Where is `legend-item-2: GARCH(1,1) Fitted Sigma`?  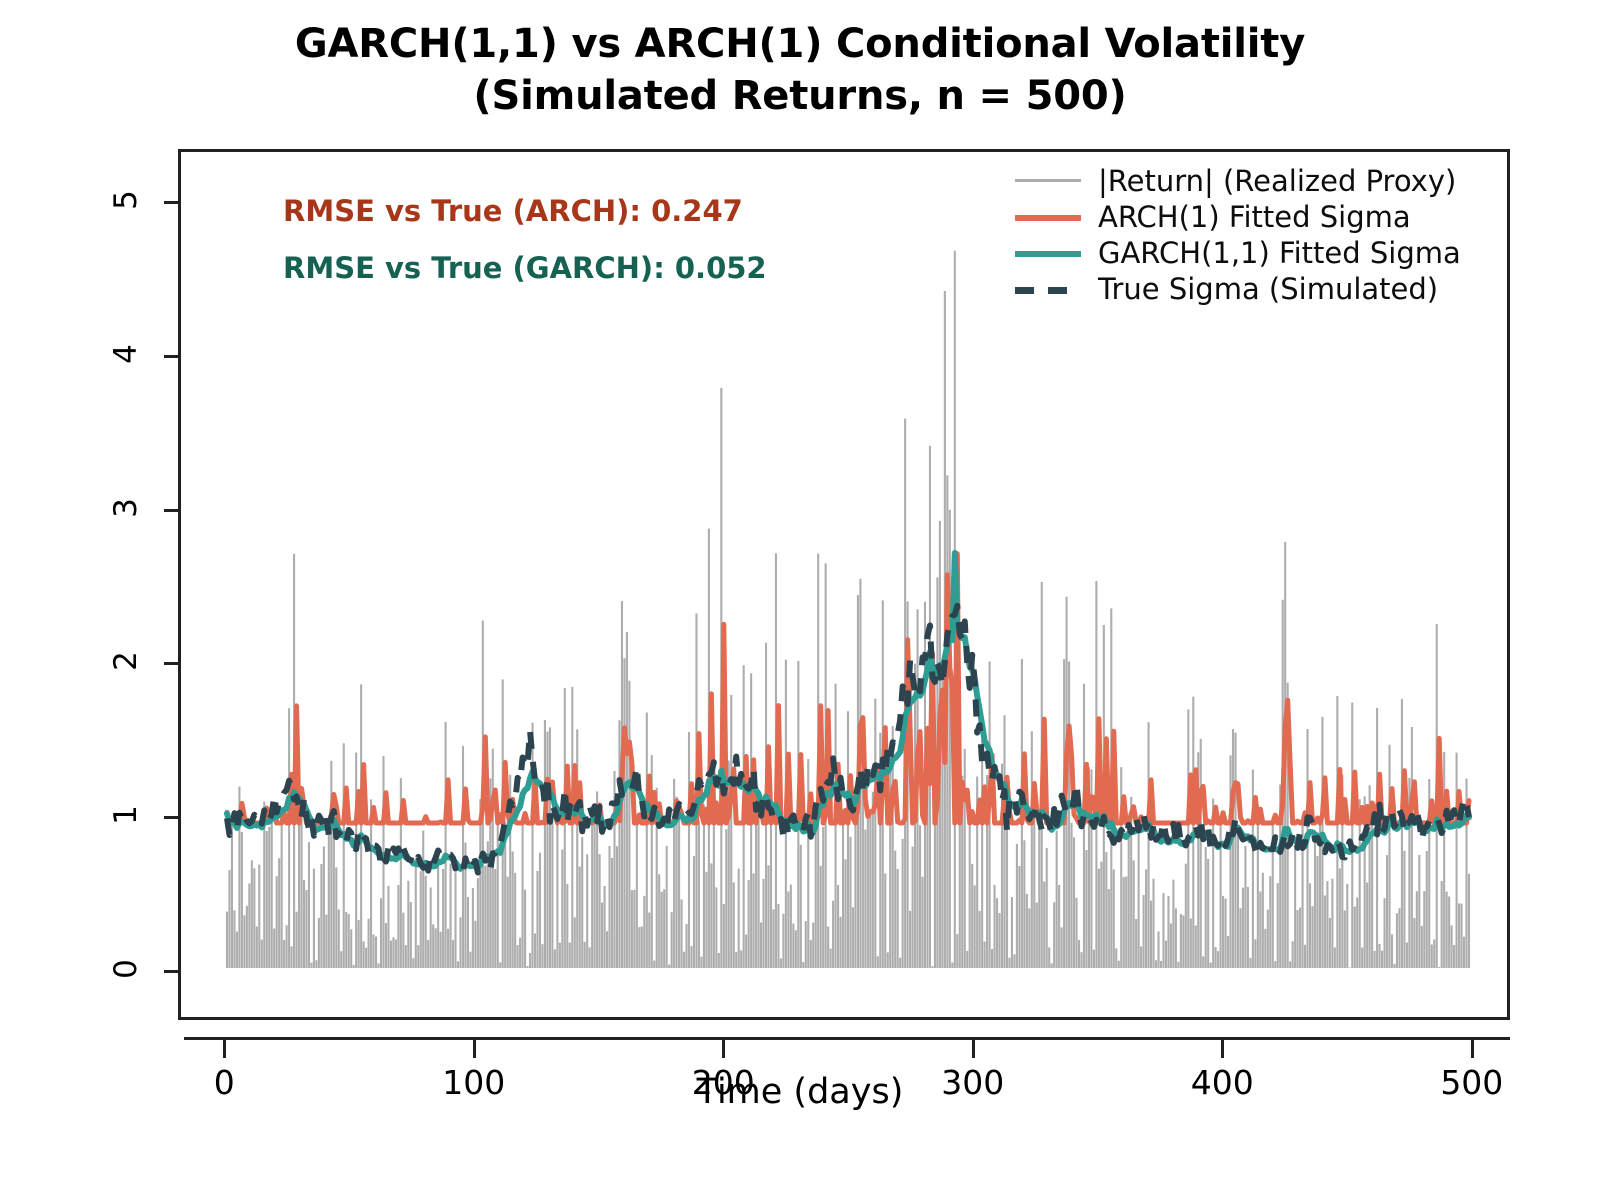
legend-item-2: GARCH(1,1) Fitted Sigma is located at coordinates (1247, 253).